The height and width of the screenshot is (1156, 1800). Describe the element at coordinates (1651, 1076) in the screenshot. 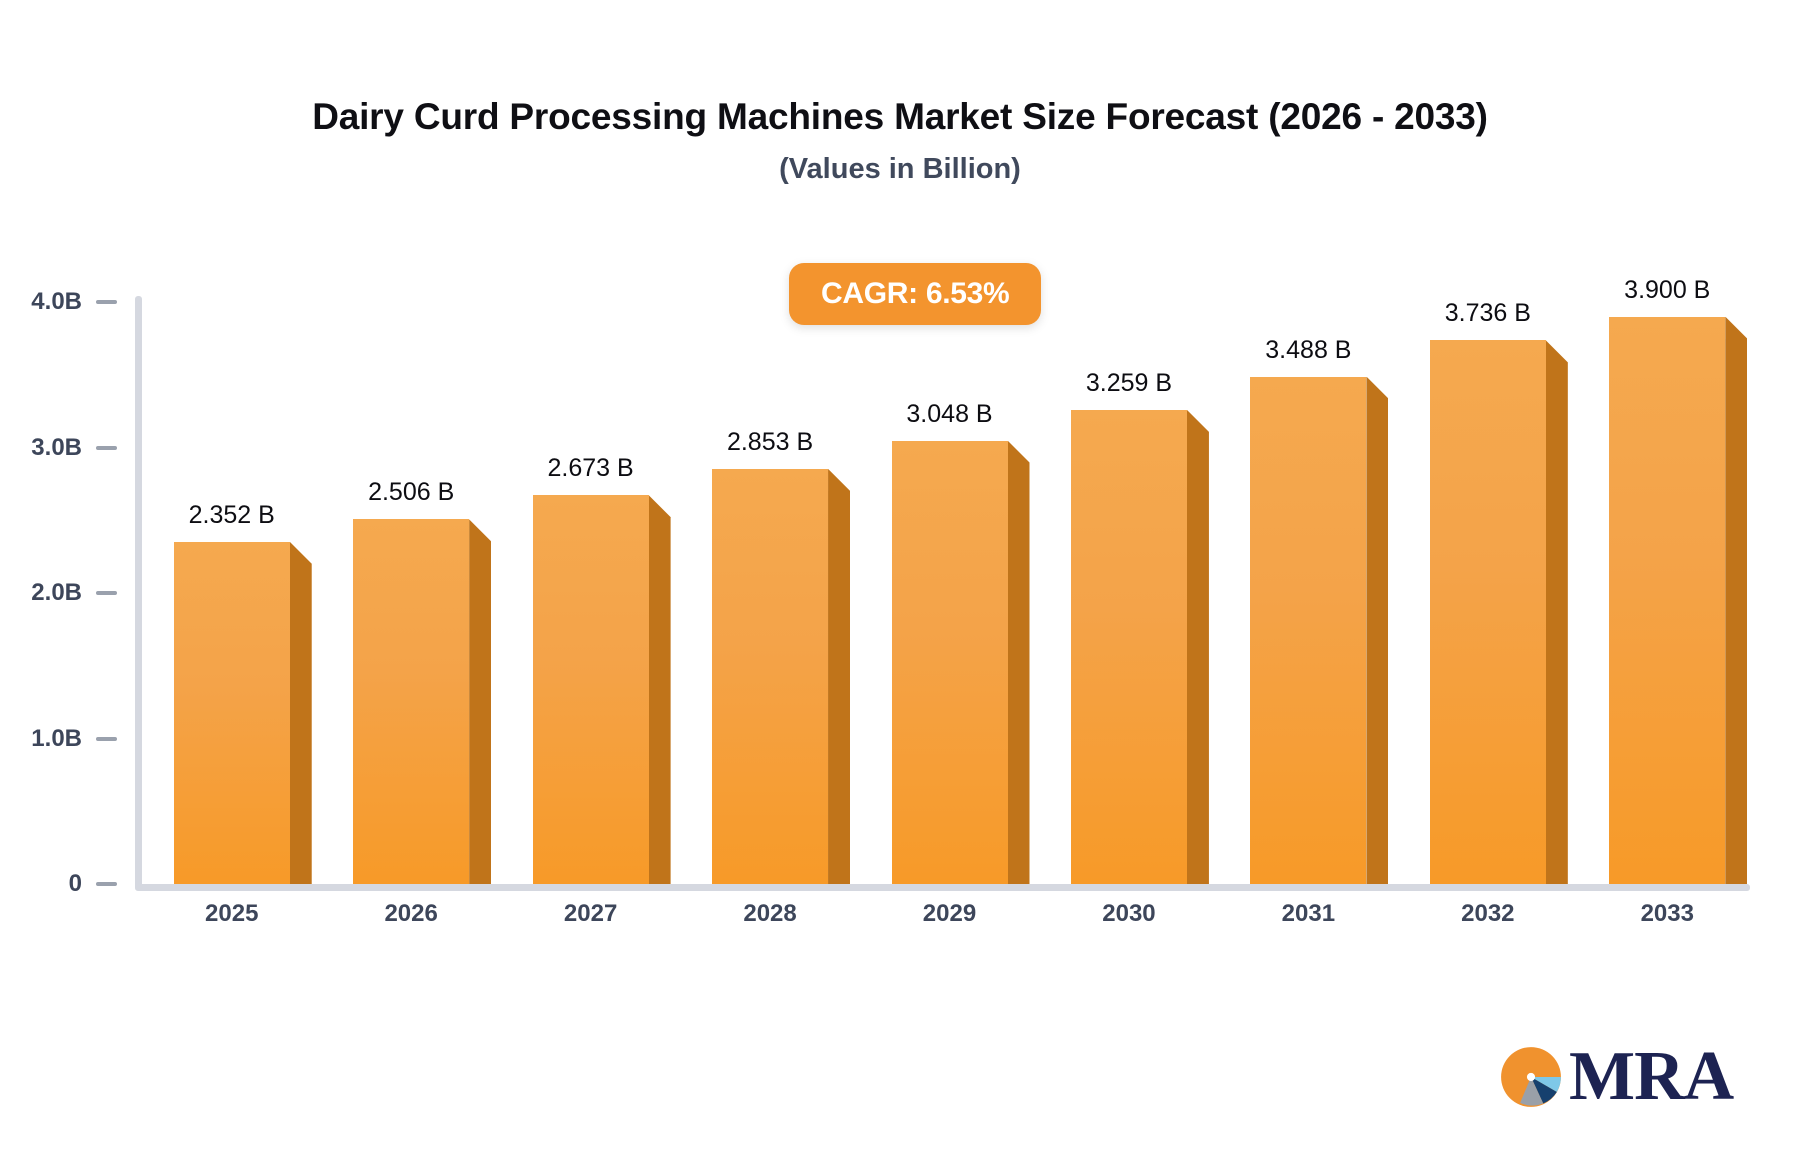

I see `logo-wordmark: MRA` at that location.